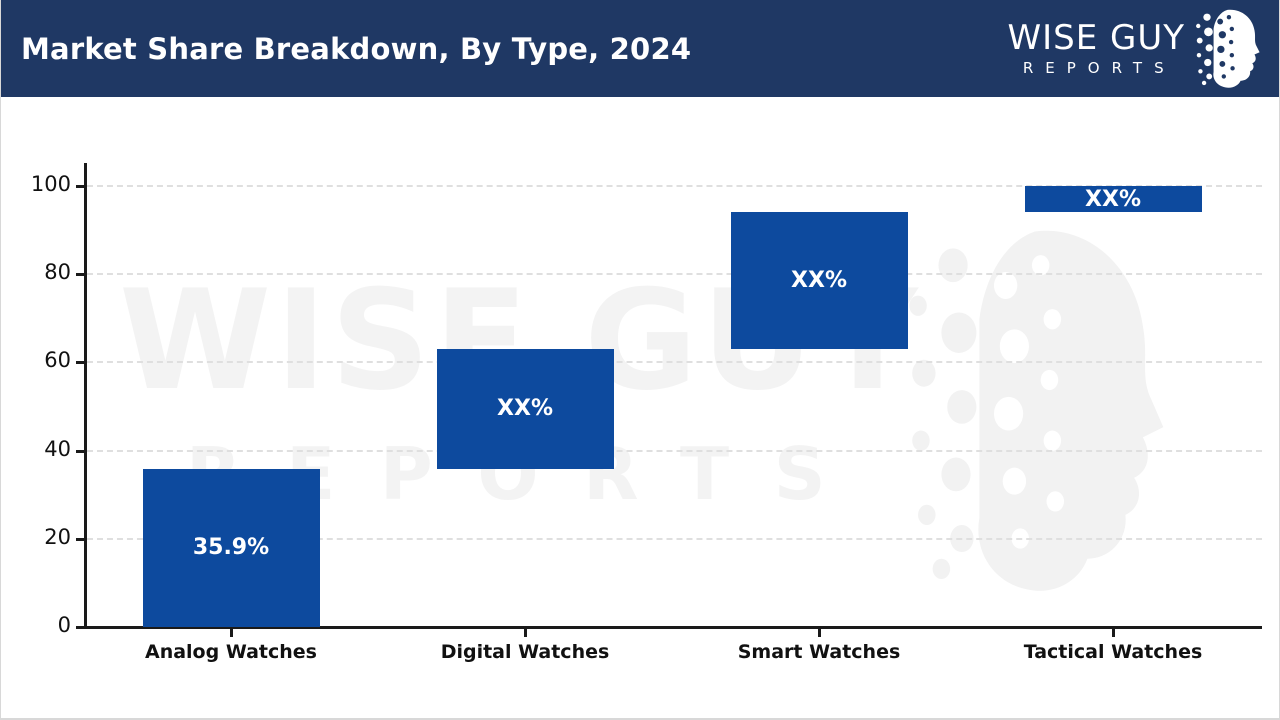  I want to click on bar-tactical-watches: XX%, so click(1113, 199).